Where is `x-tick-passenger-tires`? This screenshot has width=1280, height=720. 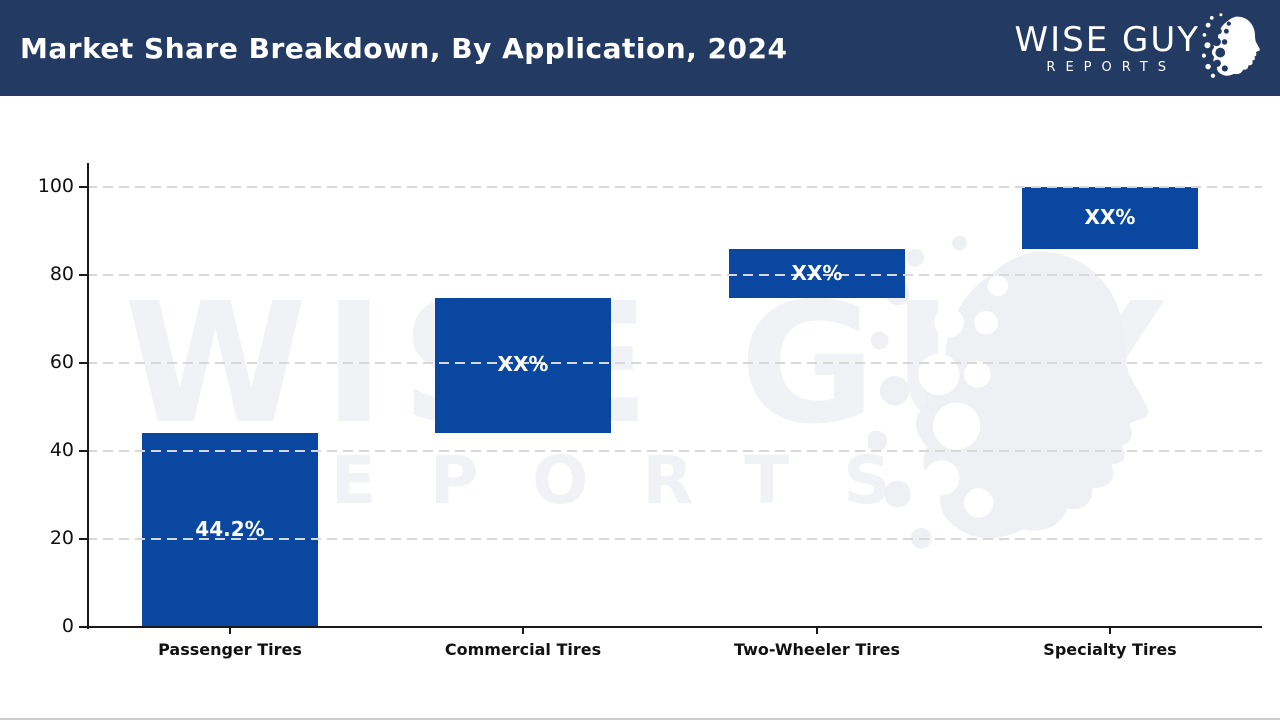
x-tick-passenger-tires is located at coordinates (230, 630).